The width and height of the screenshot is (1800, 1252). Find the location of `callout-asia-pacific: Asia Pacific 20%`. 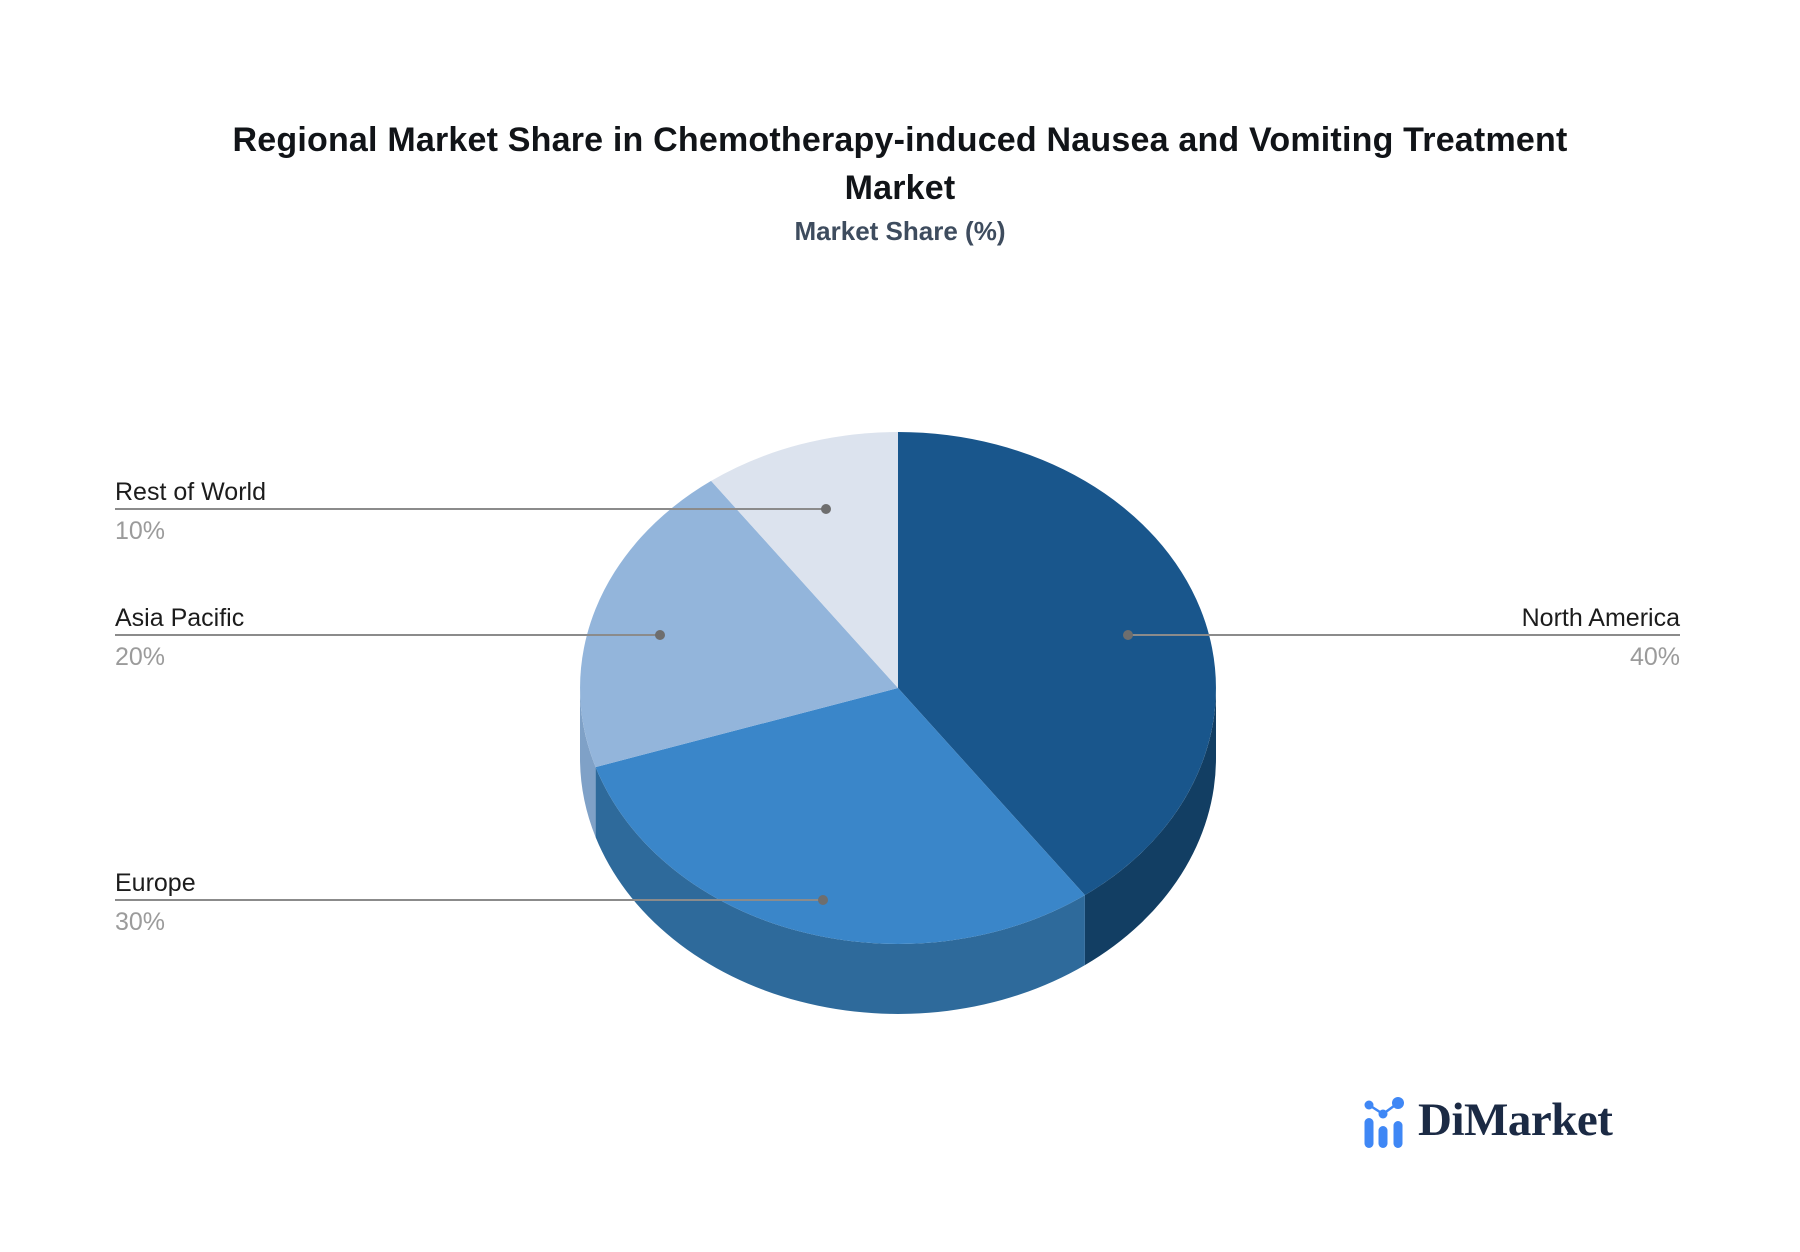

callout-asia-pacific: Asia Pacific 20% is located at coordinates (179, 637).